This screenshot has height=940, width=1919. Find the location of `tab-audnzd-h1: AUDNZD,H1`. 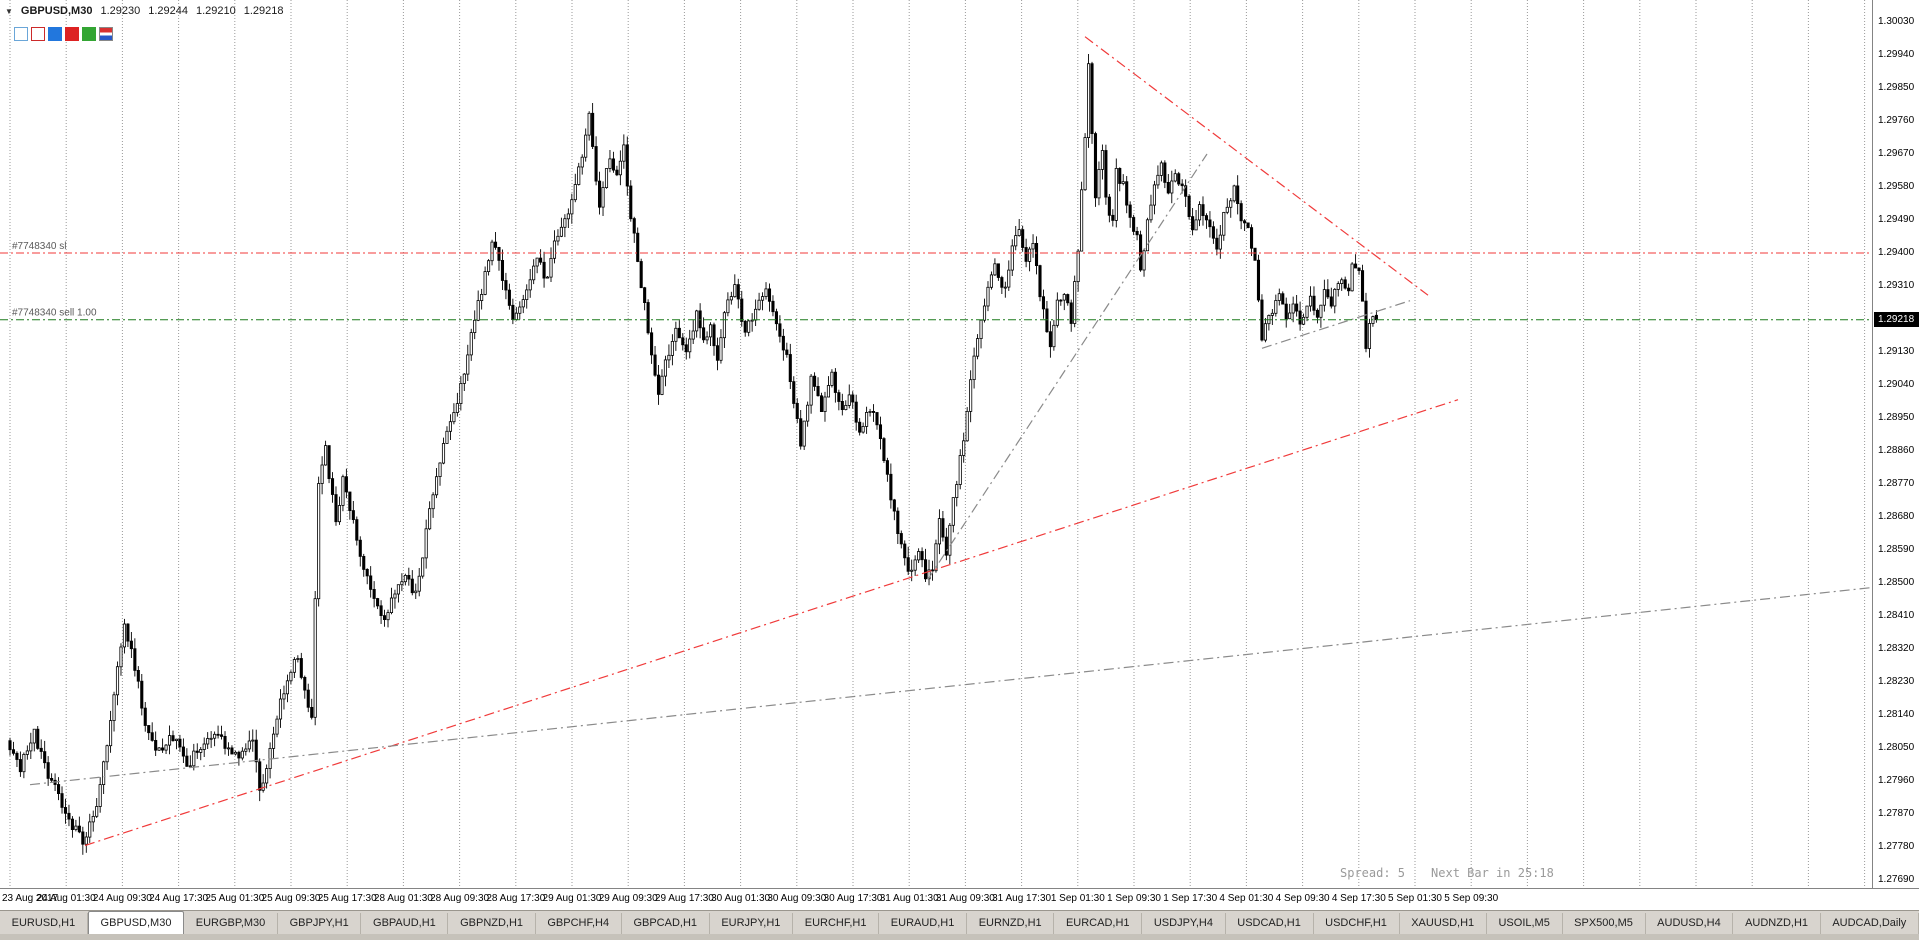

tab-audnzd-h1: AUDNZD,H1 is located at coordinates (1777, 924).